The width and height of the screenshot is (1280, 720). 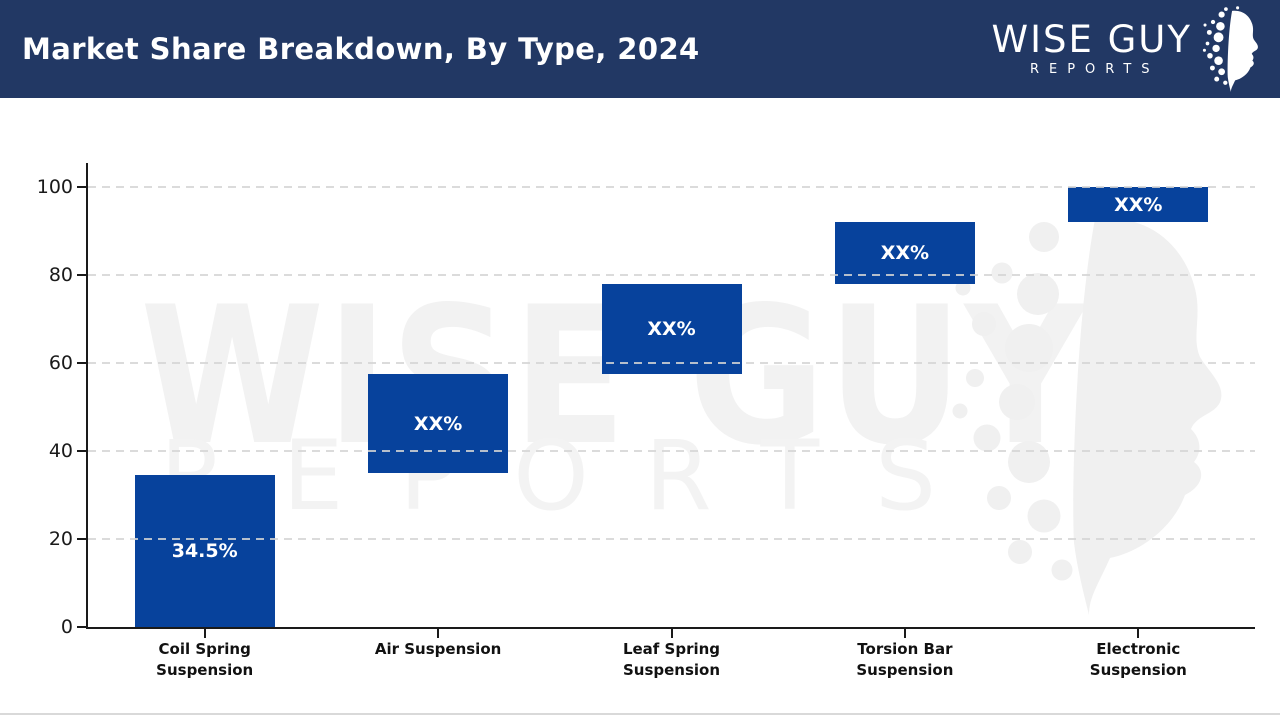 I want to click on y-axis-tick-label-100: 100, so click(x=54, y=187).